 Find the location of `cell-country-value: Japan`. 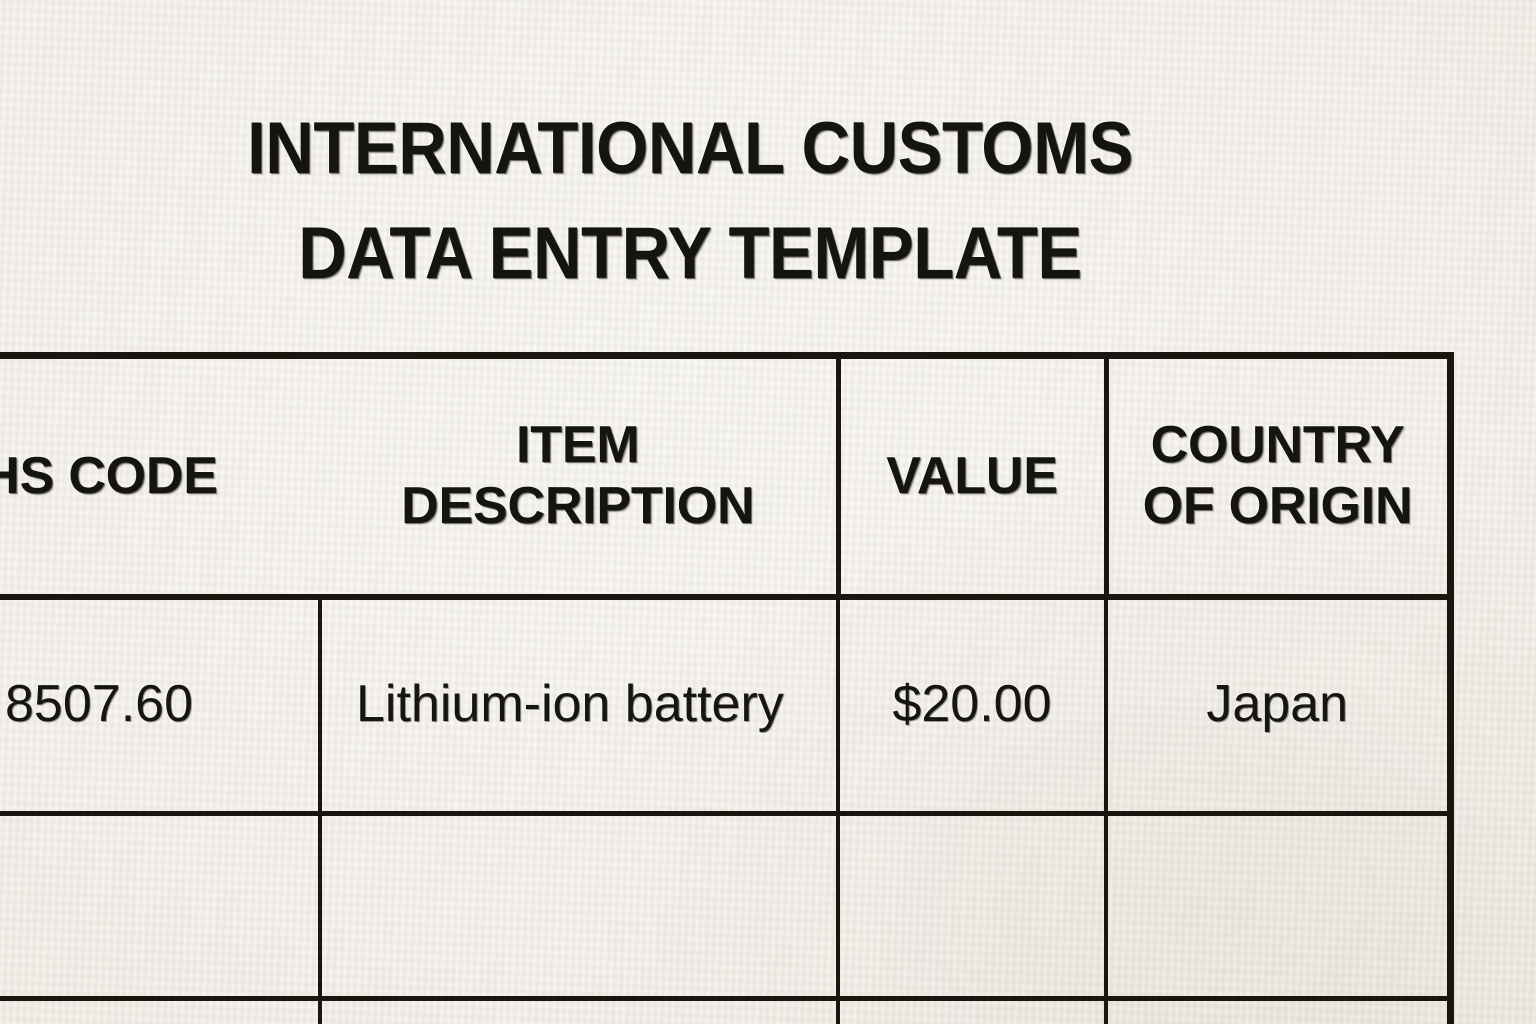

cell-country-value: Japan is located at coordinates (1277, 704).